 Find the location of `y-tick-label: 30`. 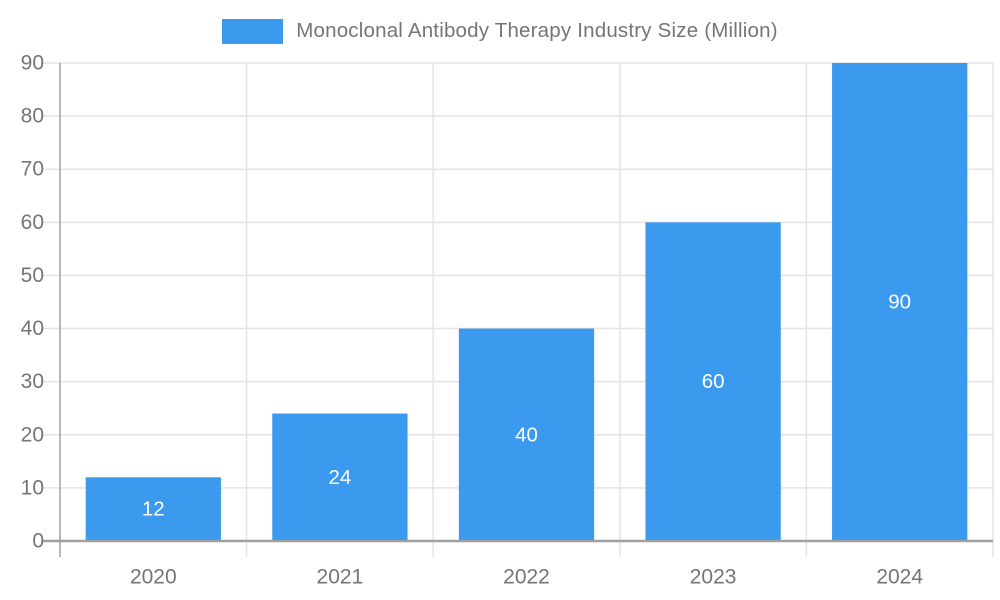

y-tick-label: 30 is located at coordinates (32, 381).